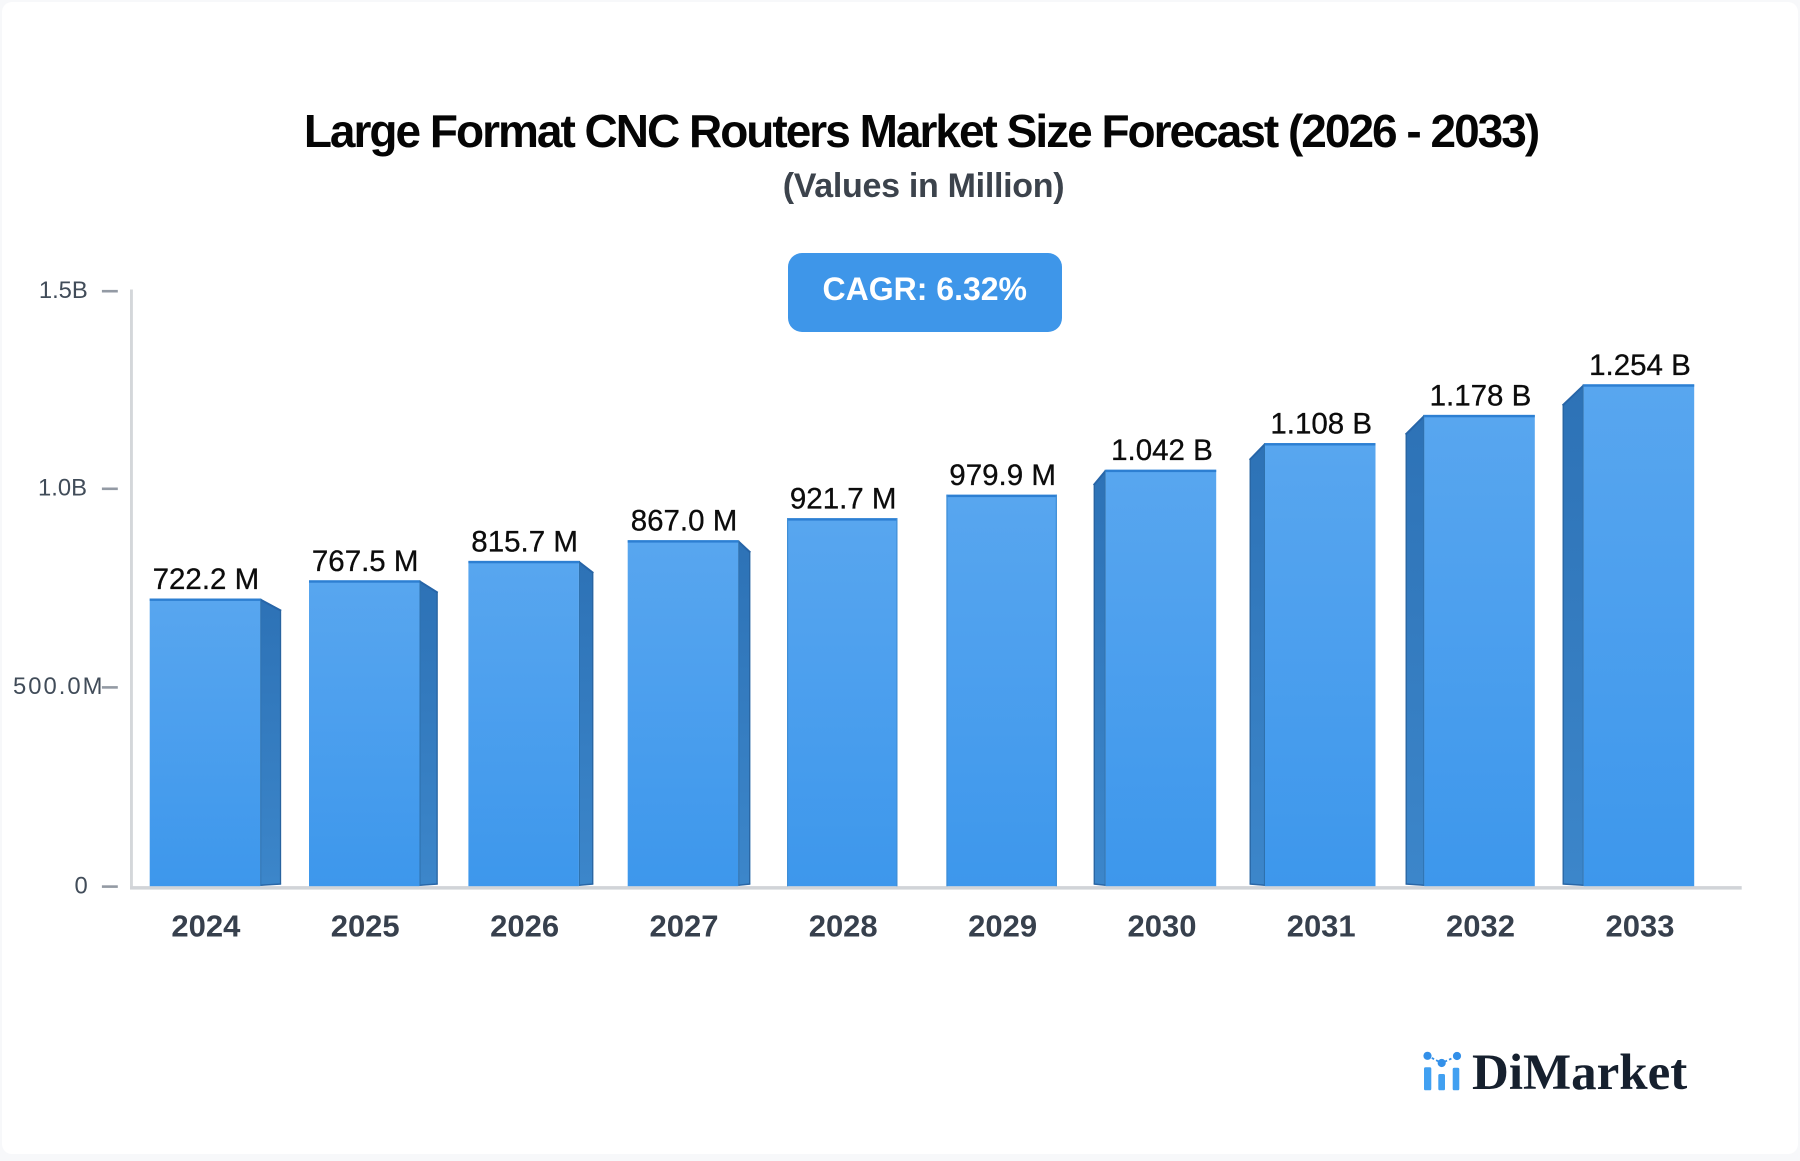 This screenshot has height=1161, width=1800. What do you see at coordinates (63, 290) in the screenshot?
I see `svg-text: 1.5B` at bounding box center [63, 290].